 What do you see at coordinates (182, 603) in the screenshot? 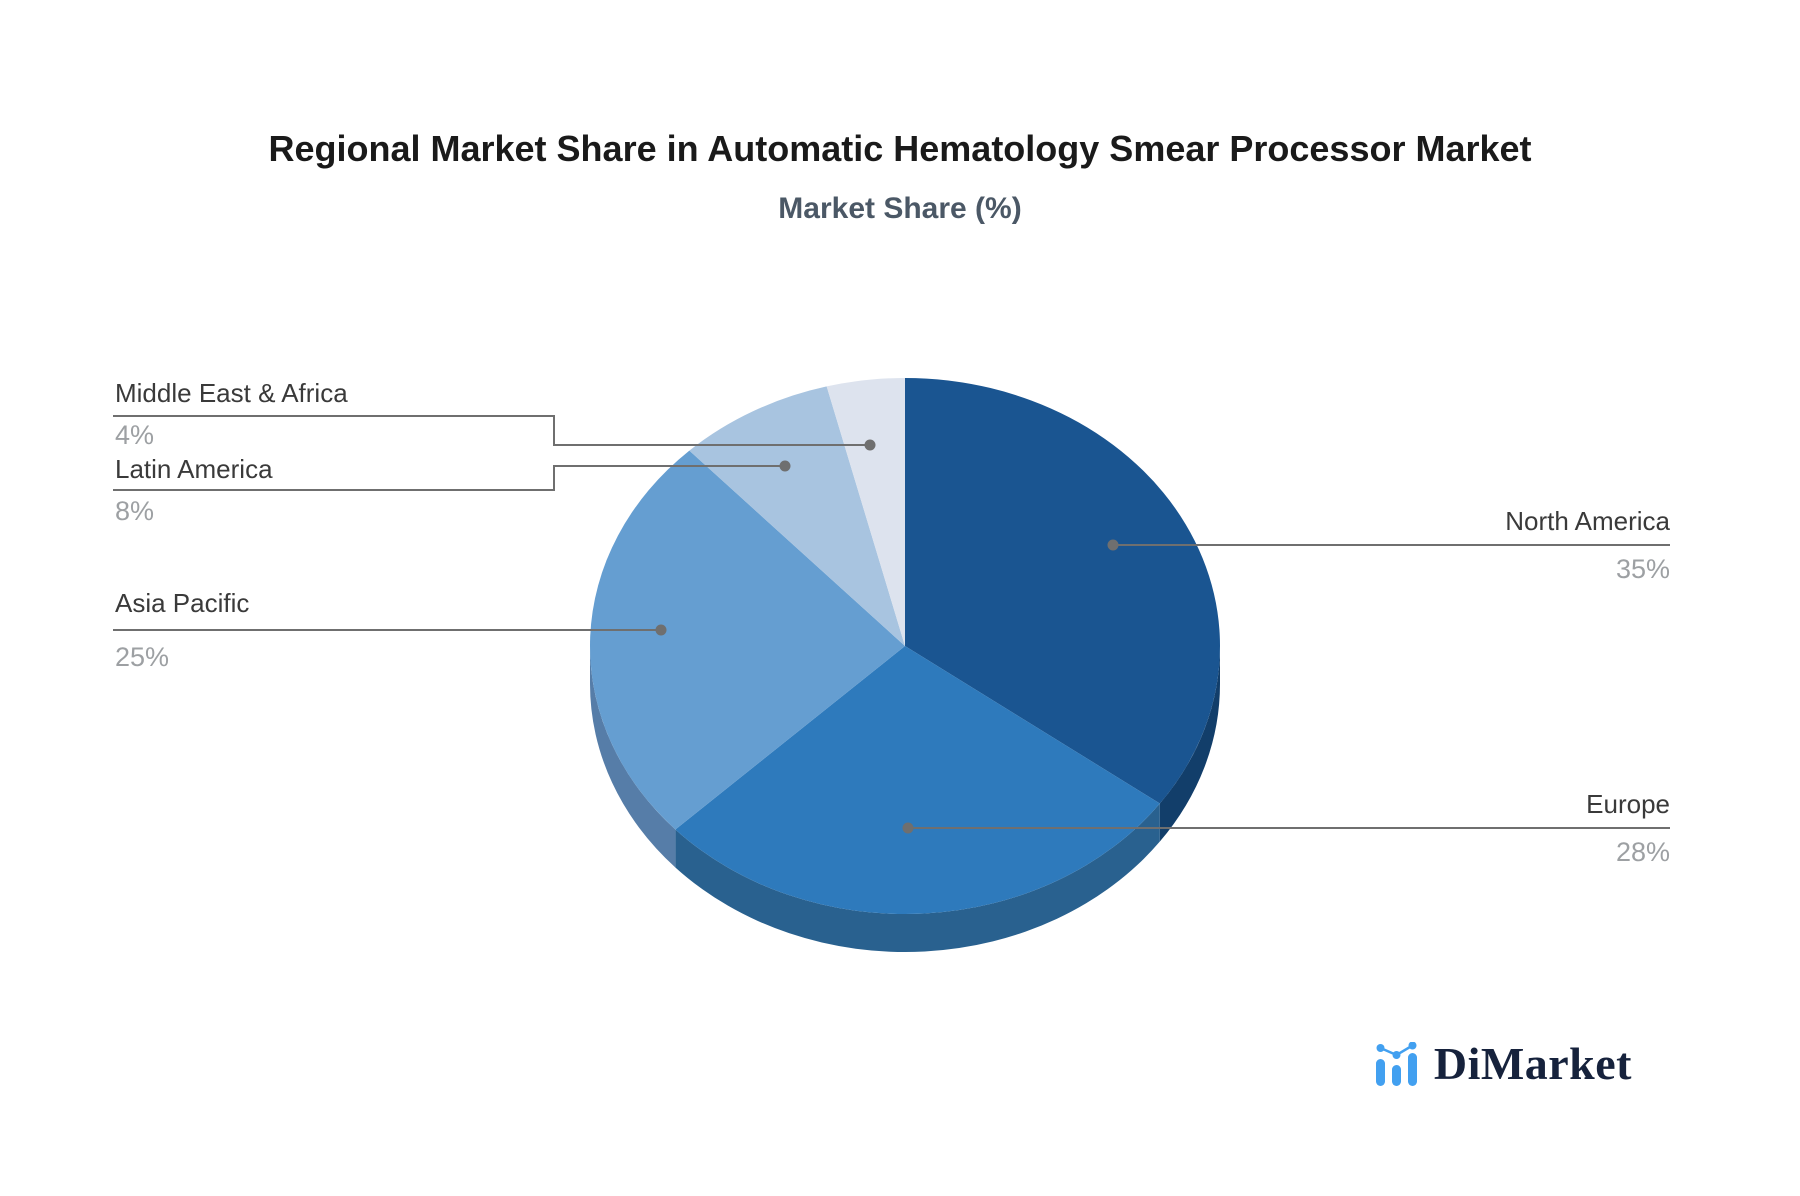
I see `slice-label-asia-pacific: Asia Pacific` at bounding box center [182, 603].